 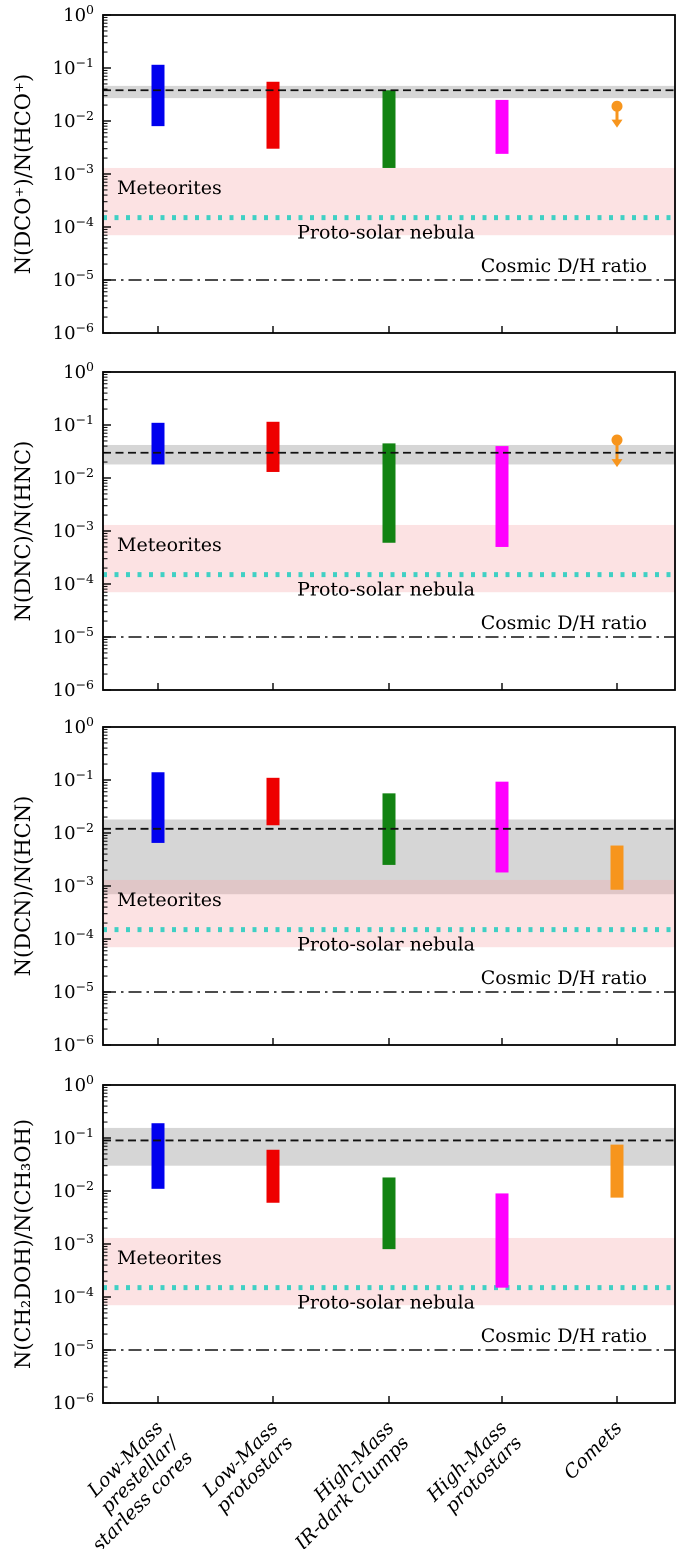 I want to click on x-category-label-comets: Comets, so click(x=593, y=1450).